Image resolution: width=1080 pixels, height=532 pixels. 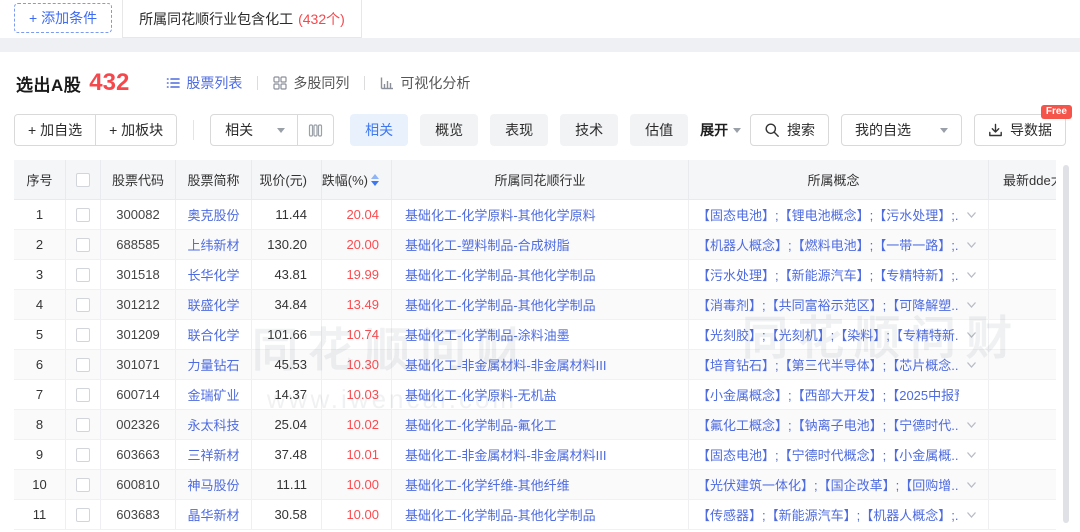 I want to click on related-dropdown: 相关, so click(x=254, y=130).